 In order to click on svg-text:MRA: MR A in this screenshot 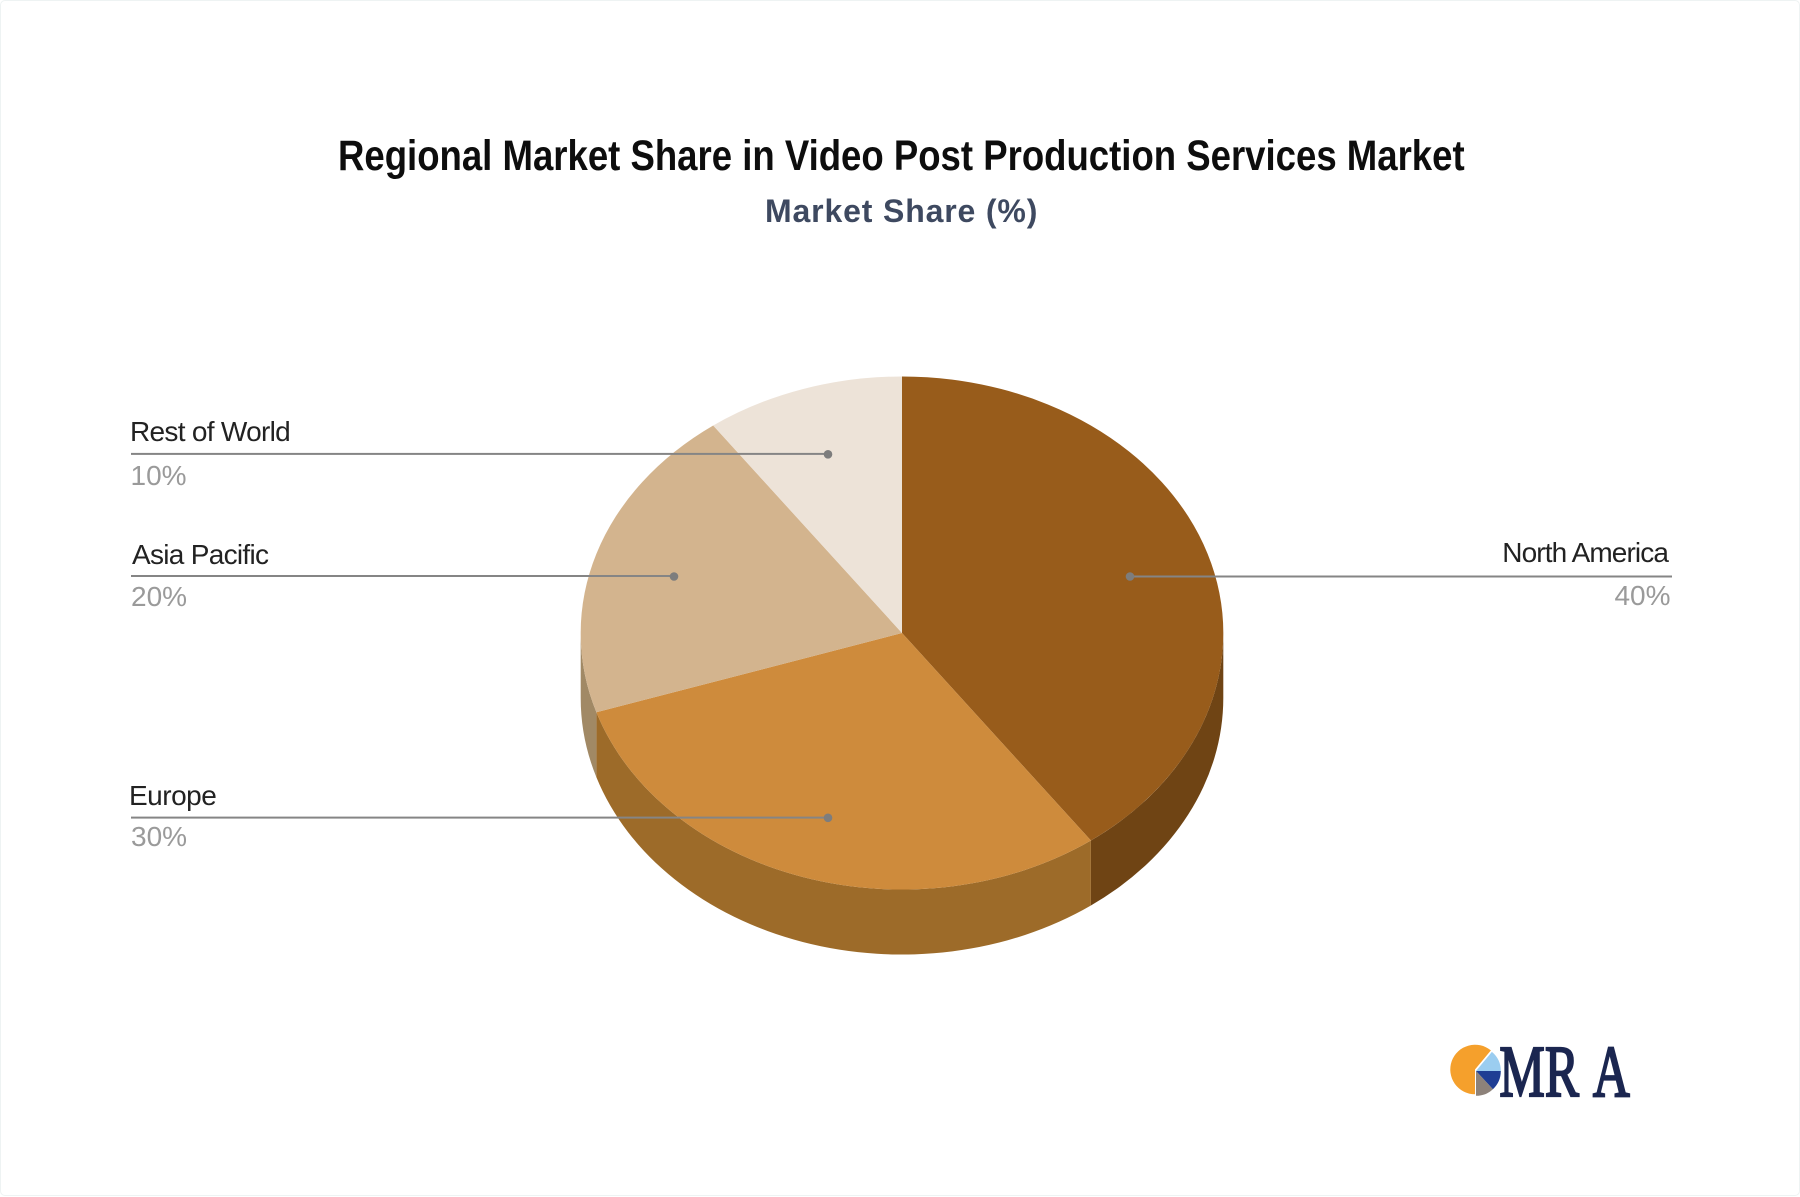, I will do `click(1564, 1071)`.